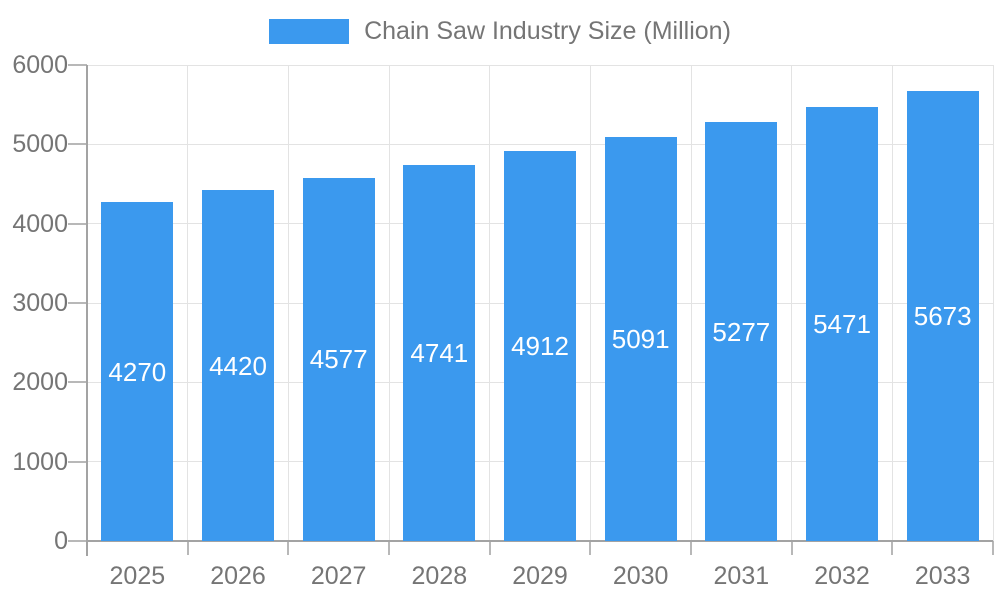  What do you see at coordinates (40, 461) in the screenshot?
I see `y-axis-label: 1000` at bounding box center [40, 461].